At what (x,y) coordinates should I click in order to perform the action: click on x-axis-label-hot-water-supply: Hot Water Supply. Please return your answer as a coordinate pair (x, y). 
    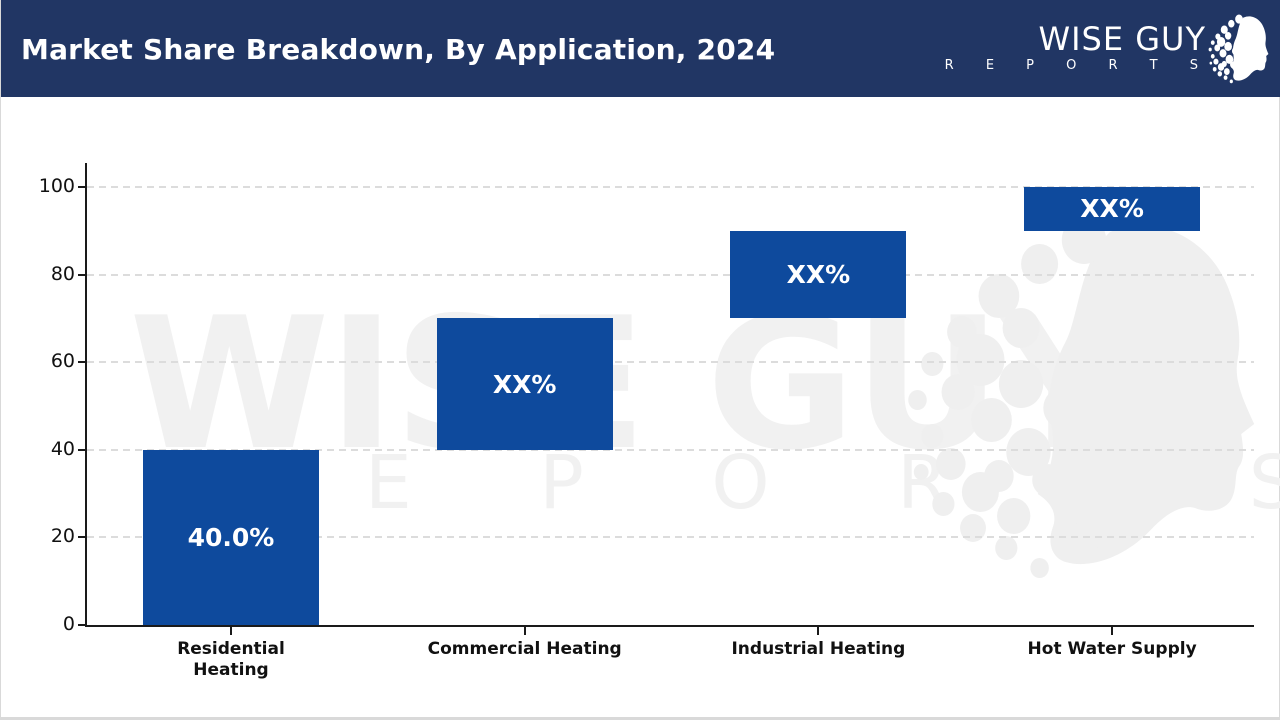
    Looking at the image, I should click on (1112, 649).